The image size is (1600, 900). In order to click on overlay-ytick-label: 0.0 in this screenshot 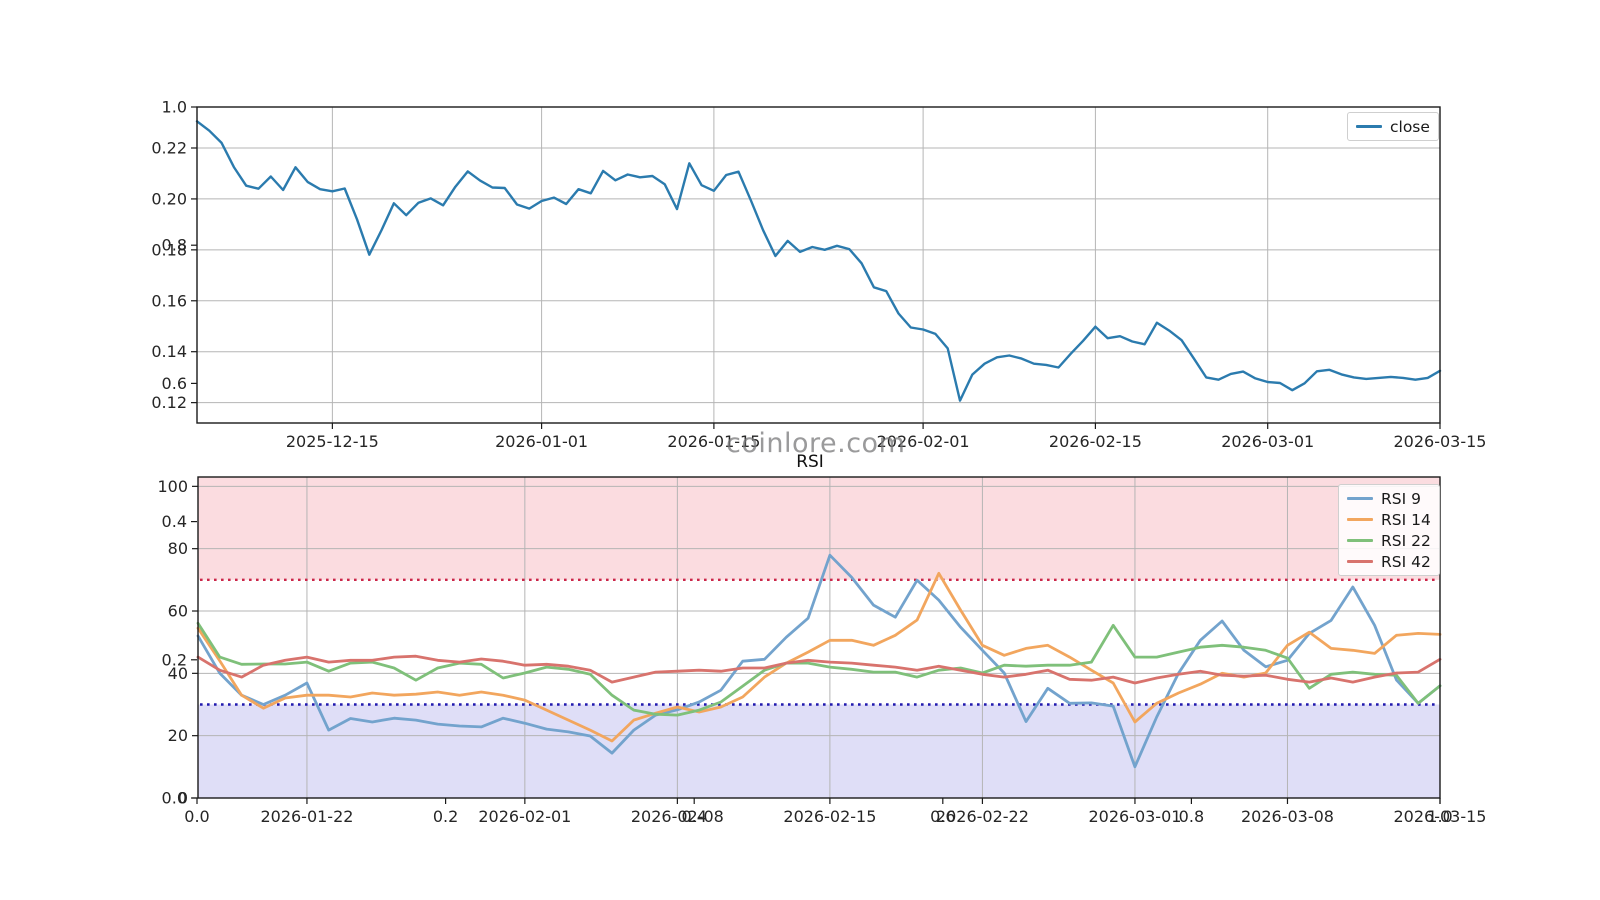, I will do `click(174, 798)`.